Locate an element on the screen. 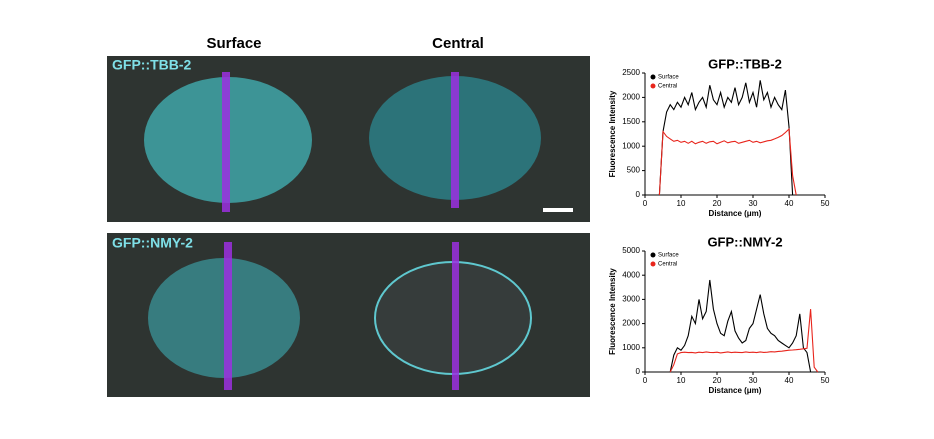 The image size is (934, 439). y-tick-label: 500 is located at coordinates (634, 170).